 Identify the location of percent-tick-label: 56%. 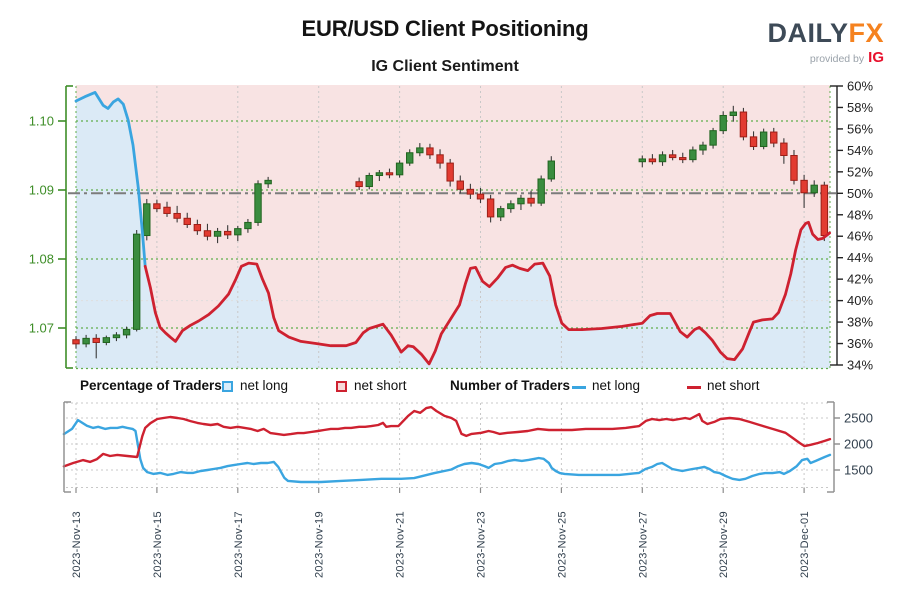
(860, 128).